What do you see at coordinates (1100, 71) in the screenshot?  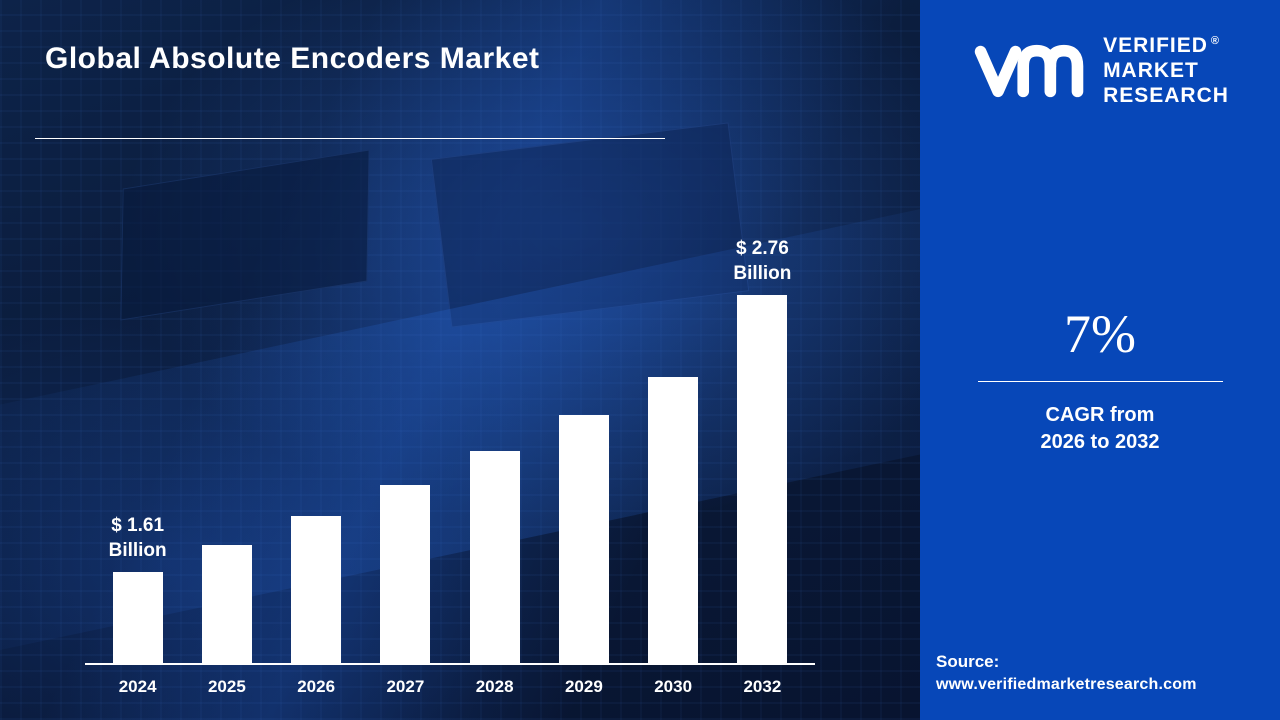 I see `brand-logo: VERIFIED ® MARKET RESEARCH` at bounding box center [1100, 71].